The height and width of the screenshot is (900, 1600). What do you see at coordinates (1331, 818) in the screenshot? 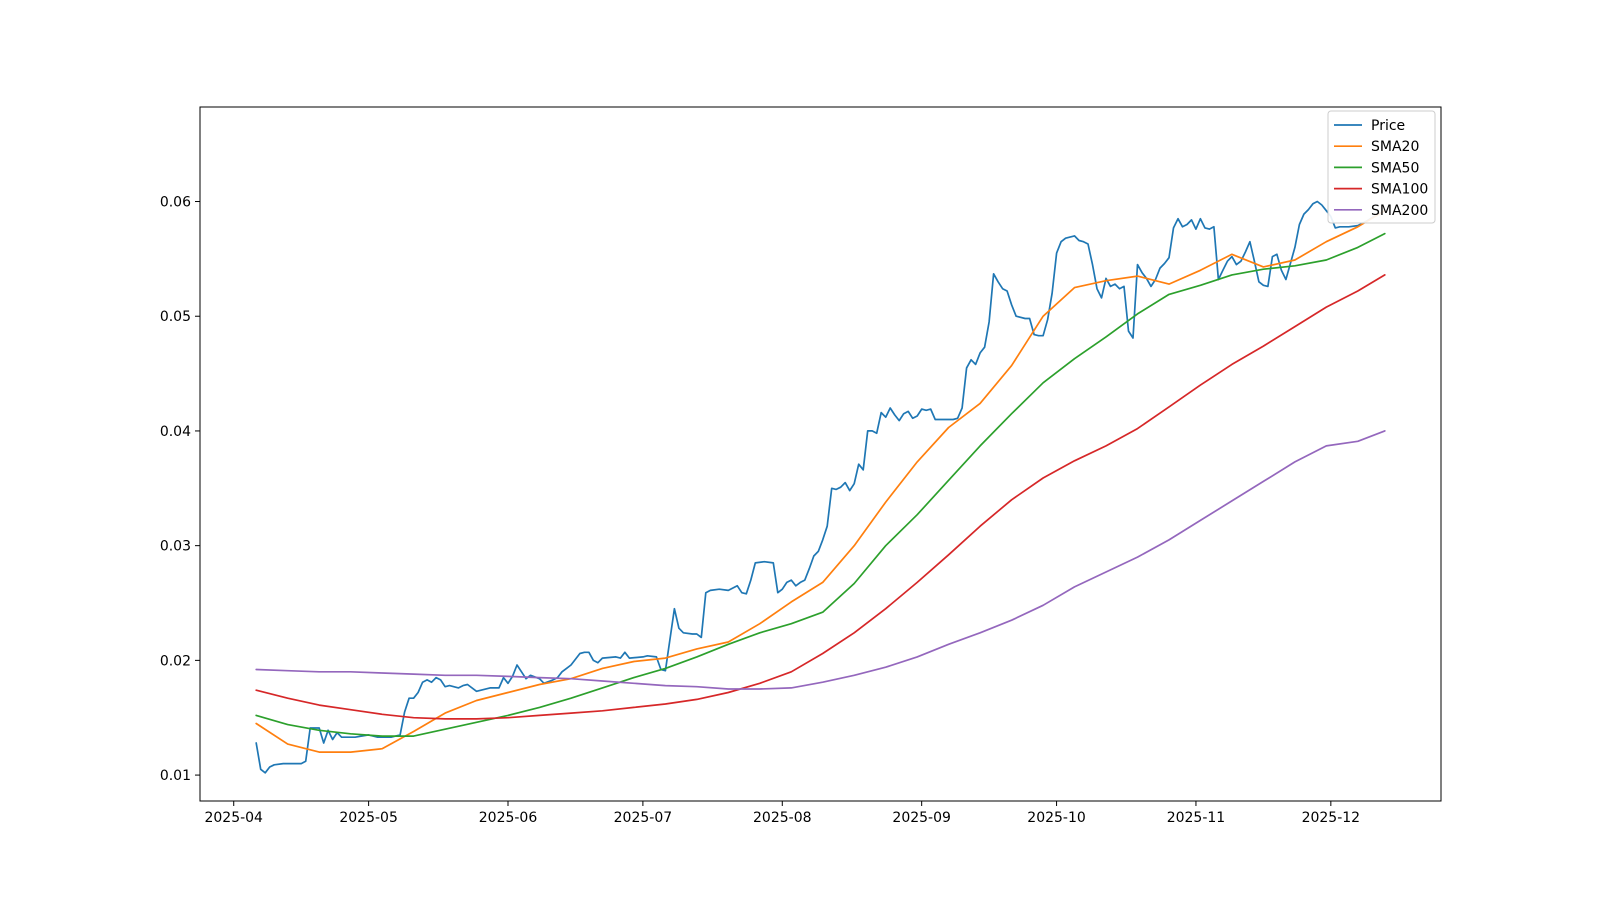
I see `x-tick-label: 2025-12` at bounding box center [1331, 818].